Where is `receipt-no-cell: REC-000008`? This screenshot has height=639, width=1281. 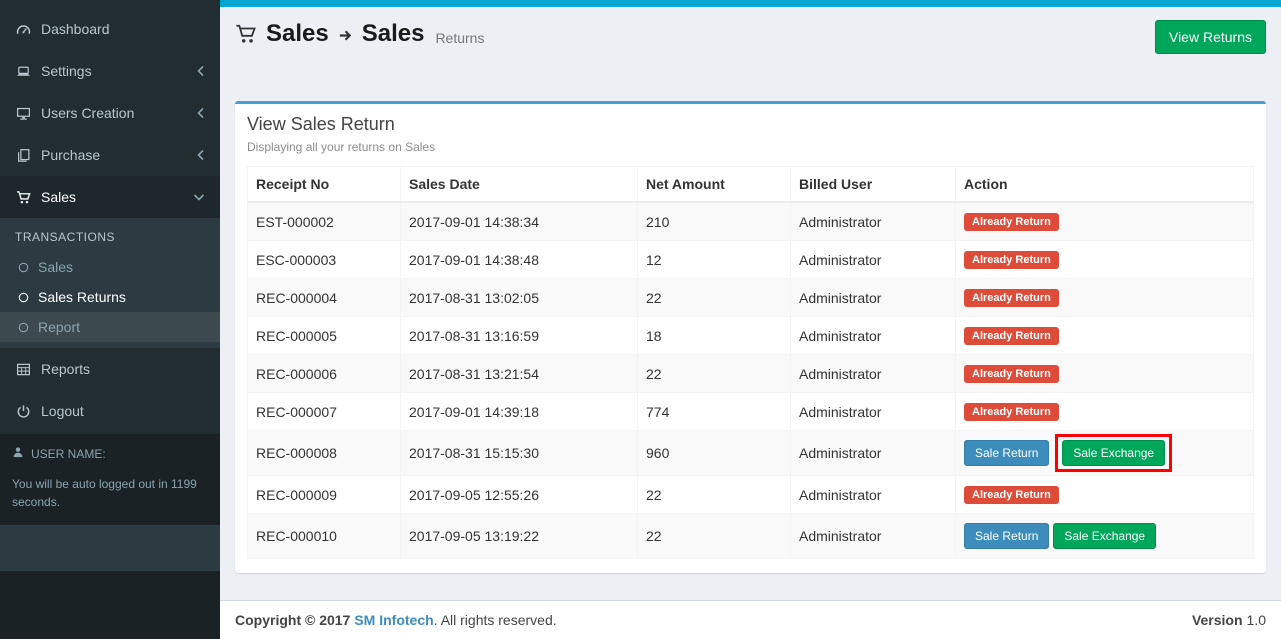
receipt-no-cell: REC-000008 is located at coordinates (324, 453).